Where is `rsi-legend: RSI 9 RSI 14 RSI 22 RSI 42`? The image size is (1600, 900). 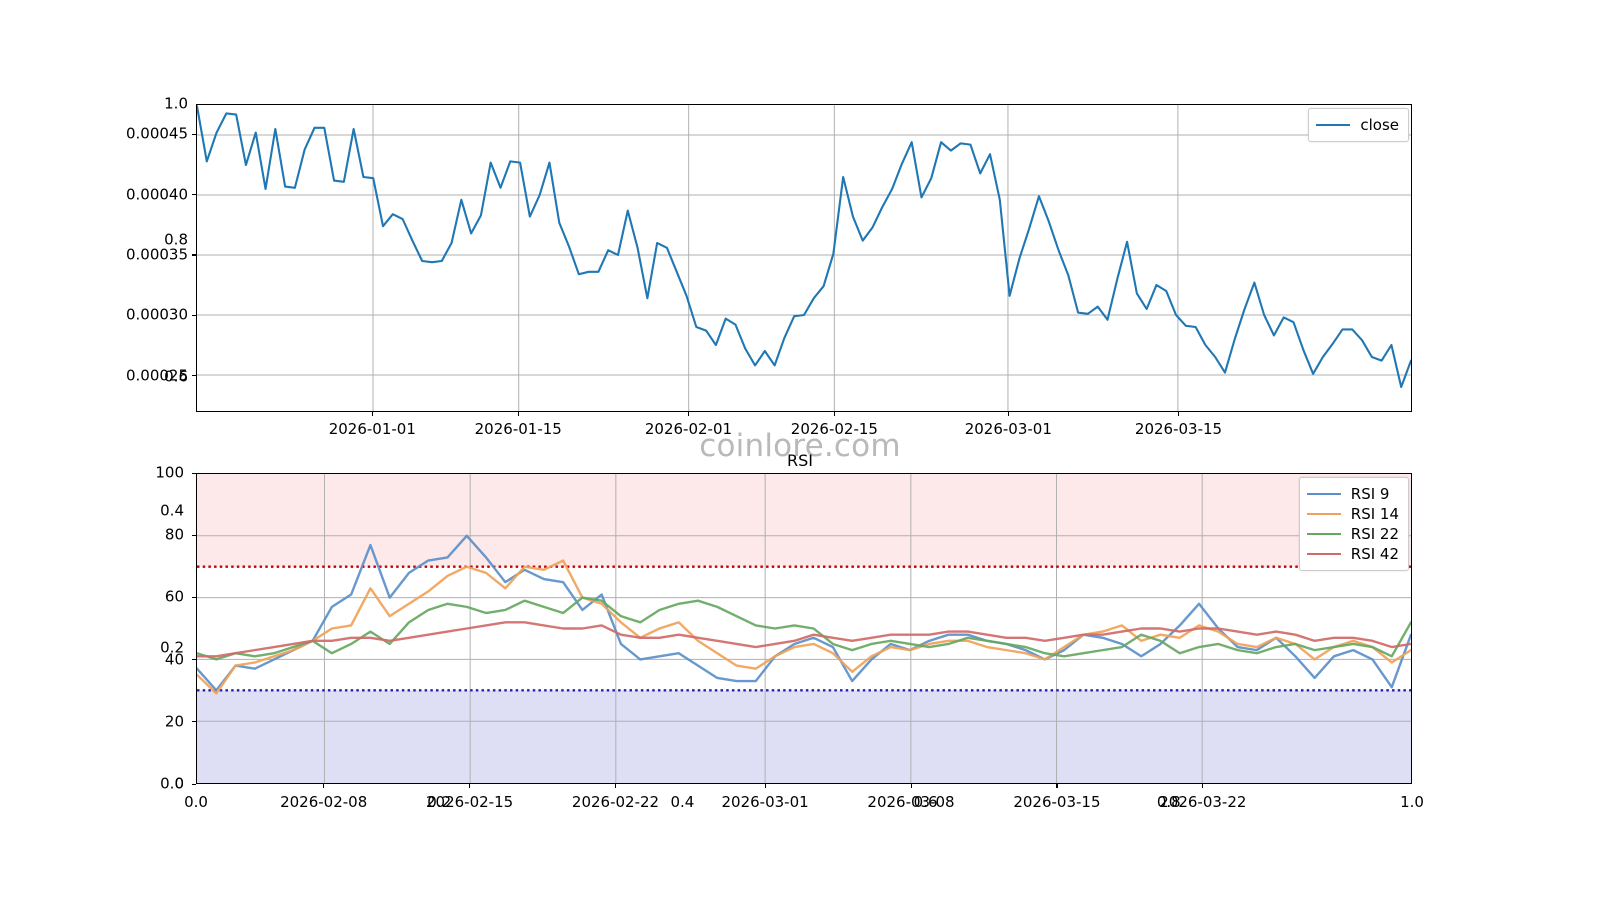 rsi-legend: RSI 9 RSI 14 RSI 22 RSI 42 is located at coordinates (1353, 524).